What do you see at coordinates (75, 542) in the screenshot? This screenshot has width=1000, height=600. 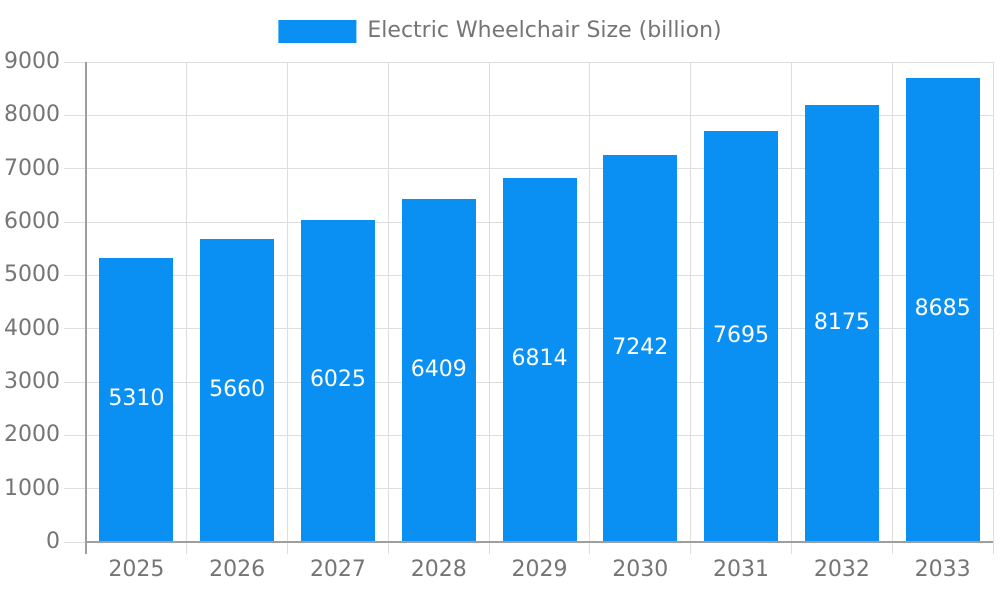 I see `y-axis-tick` at bounding box center [75, 542].